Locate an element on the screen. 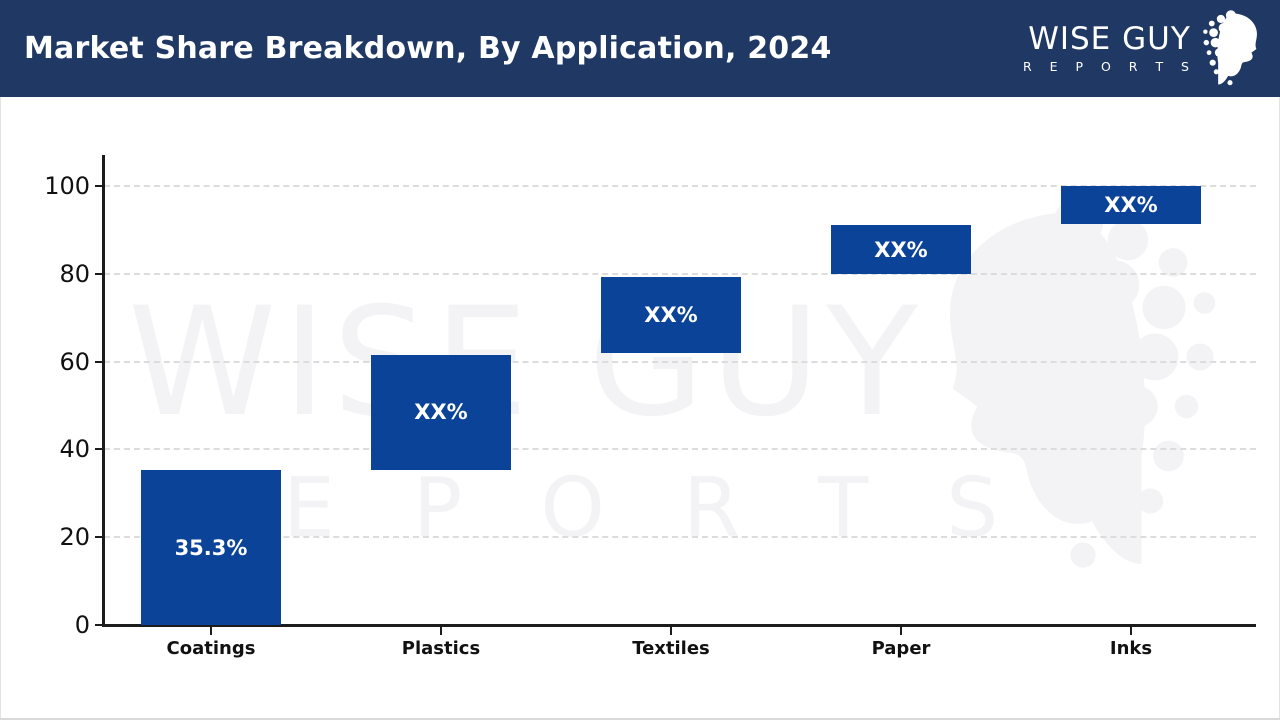 This screenshot has width=1280, height=720. bar-plastics: XX% is located at coordinates (441, 412).